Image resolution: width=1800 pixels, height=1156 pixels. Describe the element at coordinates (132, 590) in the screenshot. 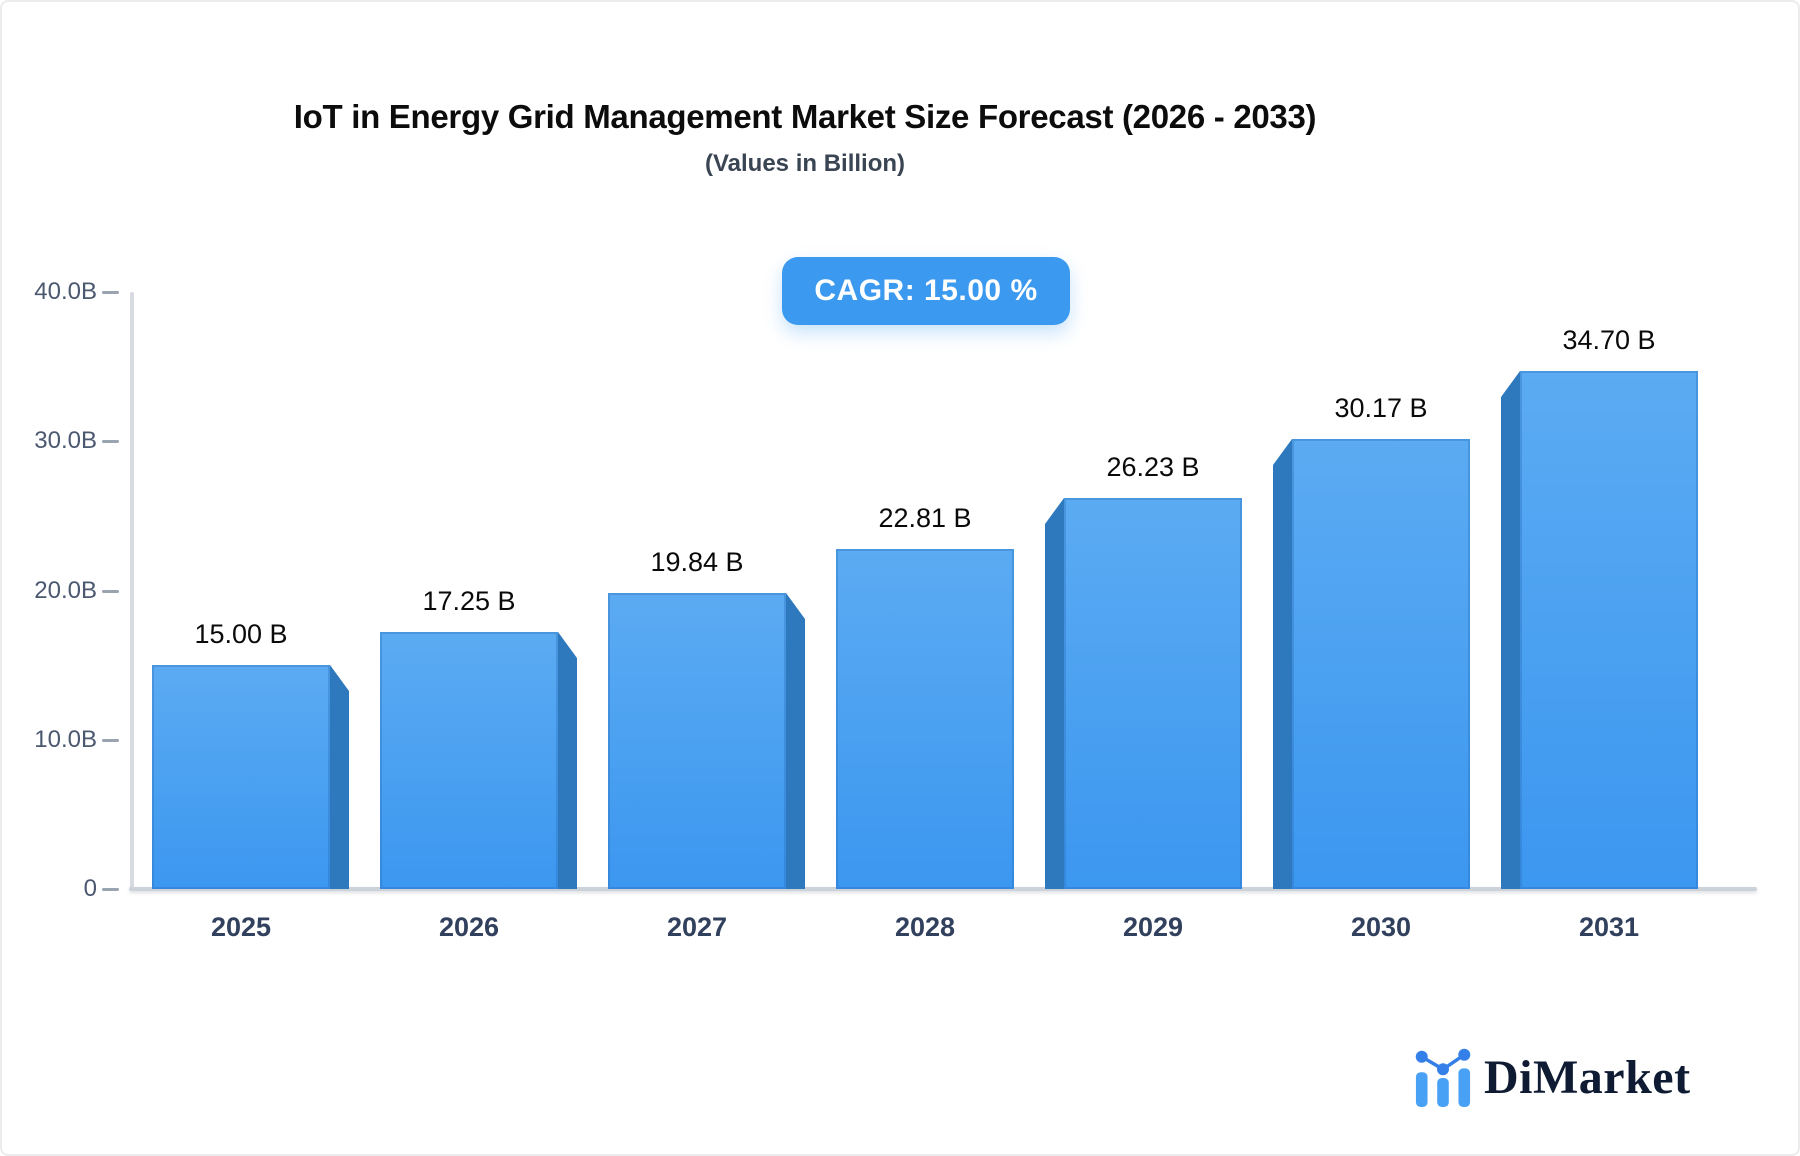

I see `y-axis-line` at that location.